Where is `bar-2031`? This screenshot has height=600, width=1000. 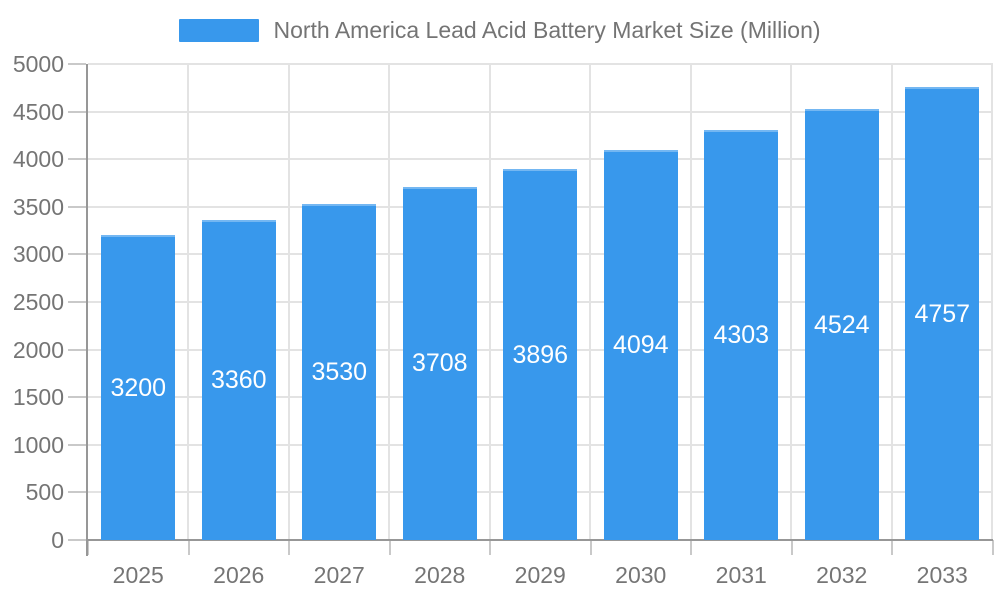 bar-2031 is located at coordinates (741, 335).